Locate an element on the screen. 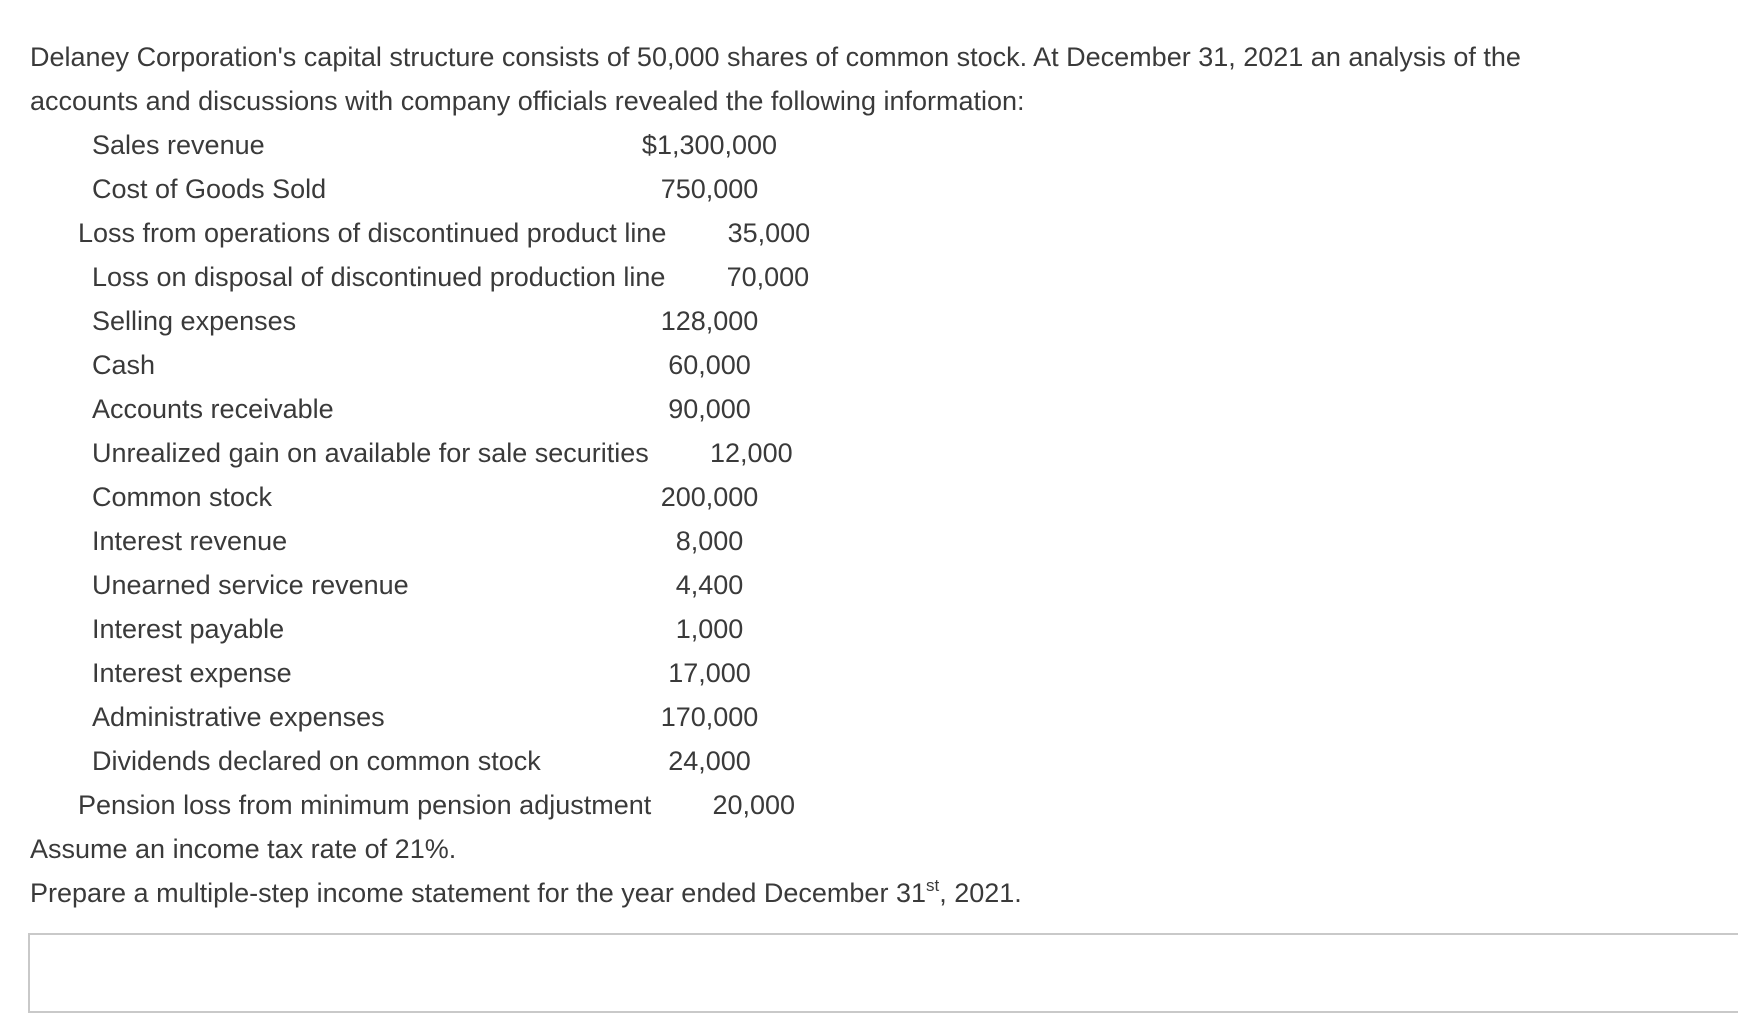  account-value: $1,300,000 is located at coordinates (709, 145).